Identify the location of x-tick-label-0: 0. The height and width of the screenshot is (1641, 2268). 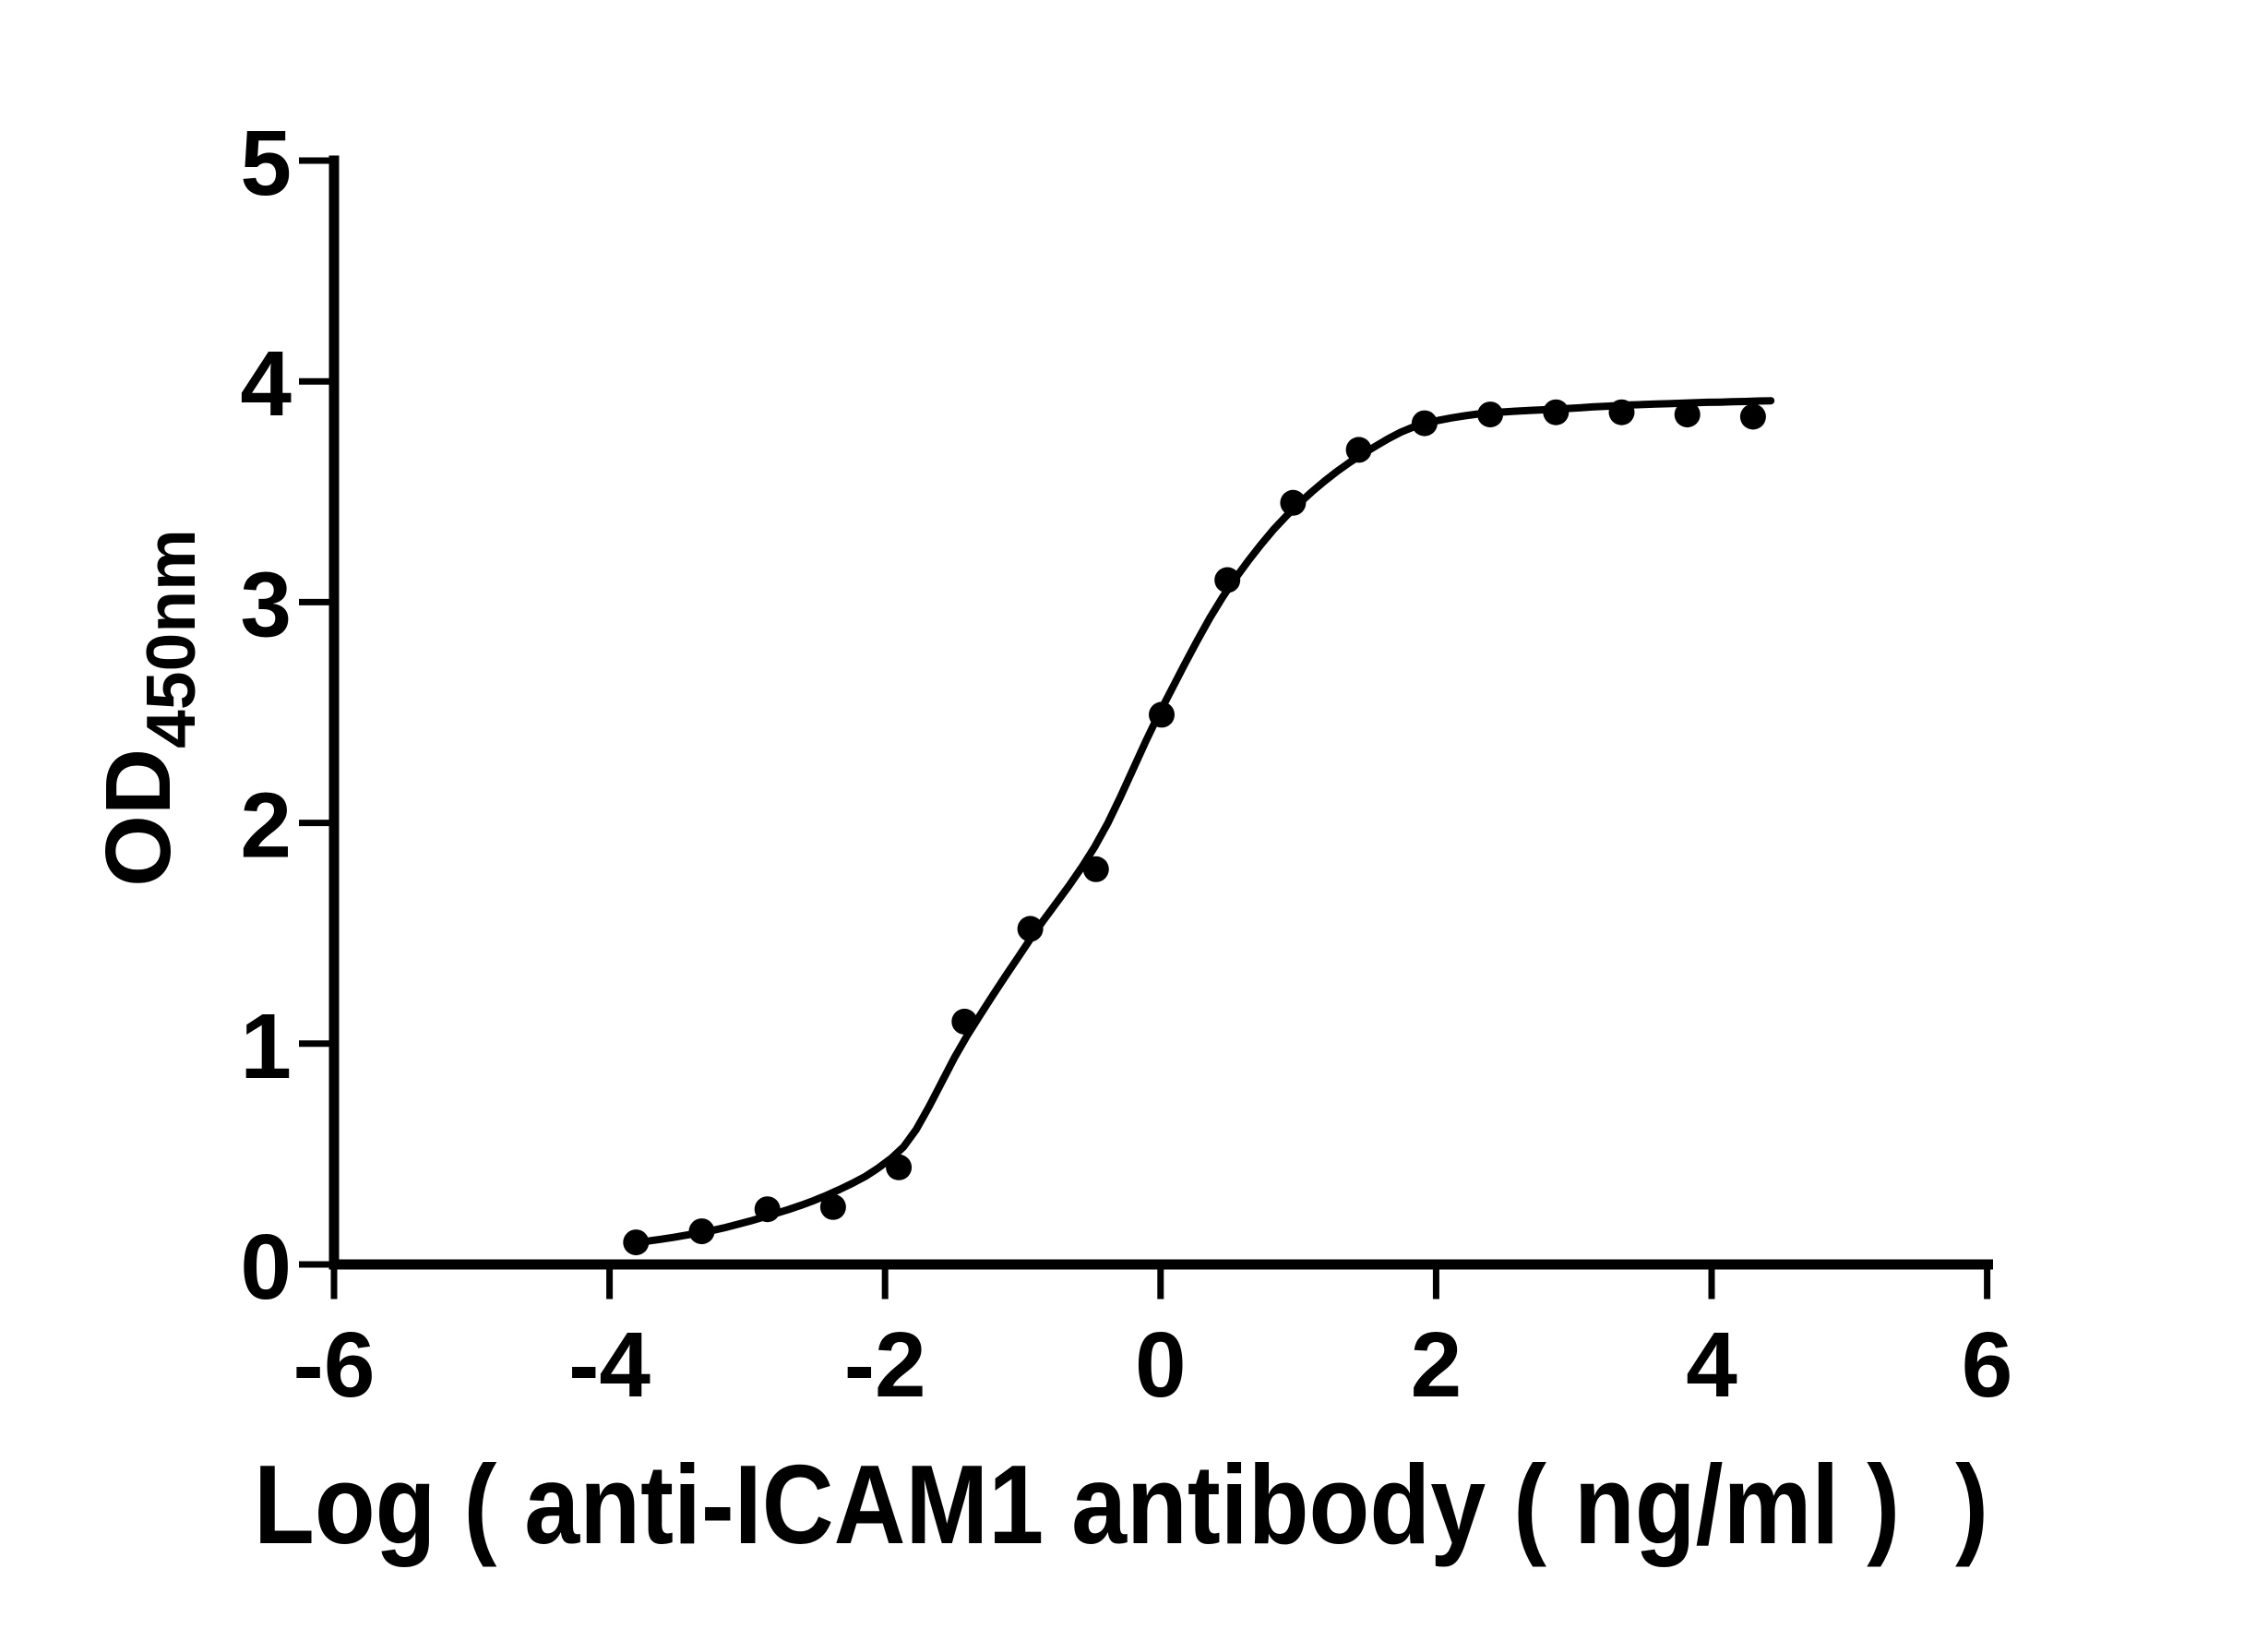
(1161, 1365).